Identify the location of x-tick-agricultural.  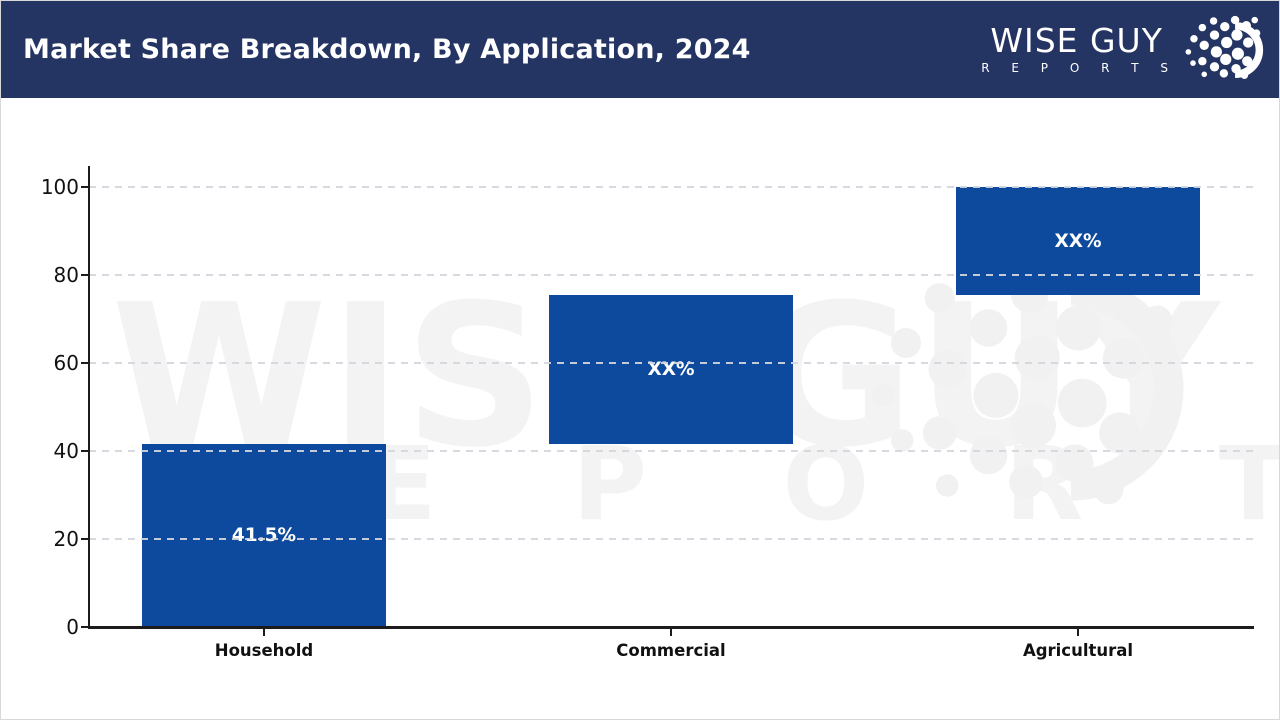
(1078, 632).